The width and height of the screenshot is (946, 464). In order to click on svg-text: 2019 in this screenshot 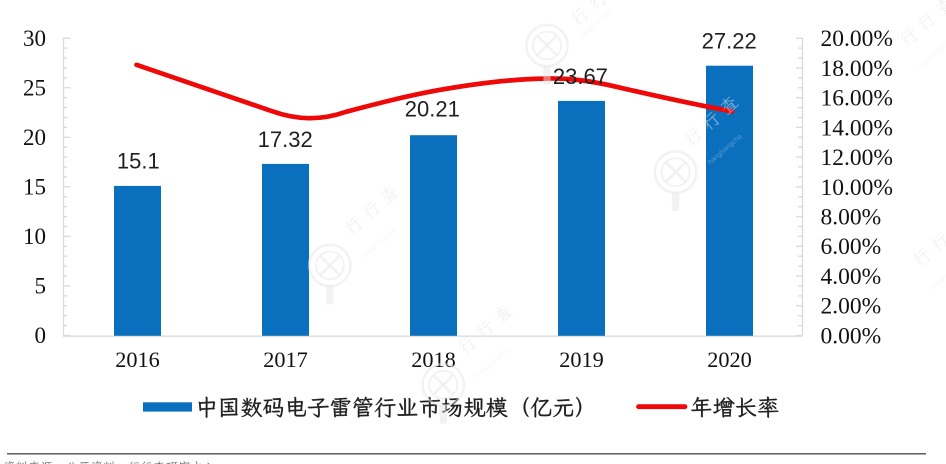, I will do `click(581, 359)`.